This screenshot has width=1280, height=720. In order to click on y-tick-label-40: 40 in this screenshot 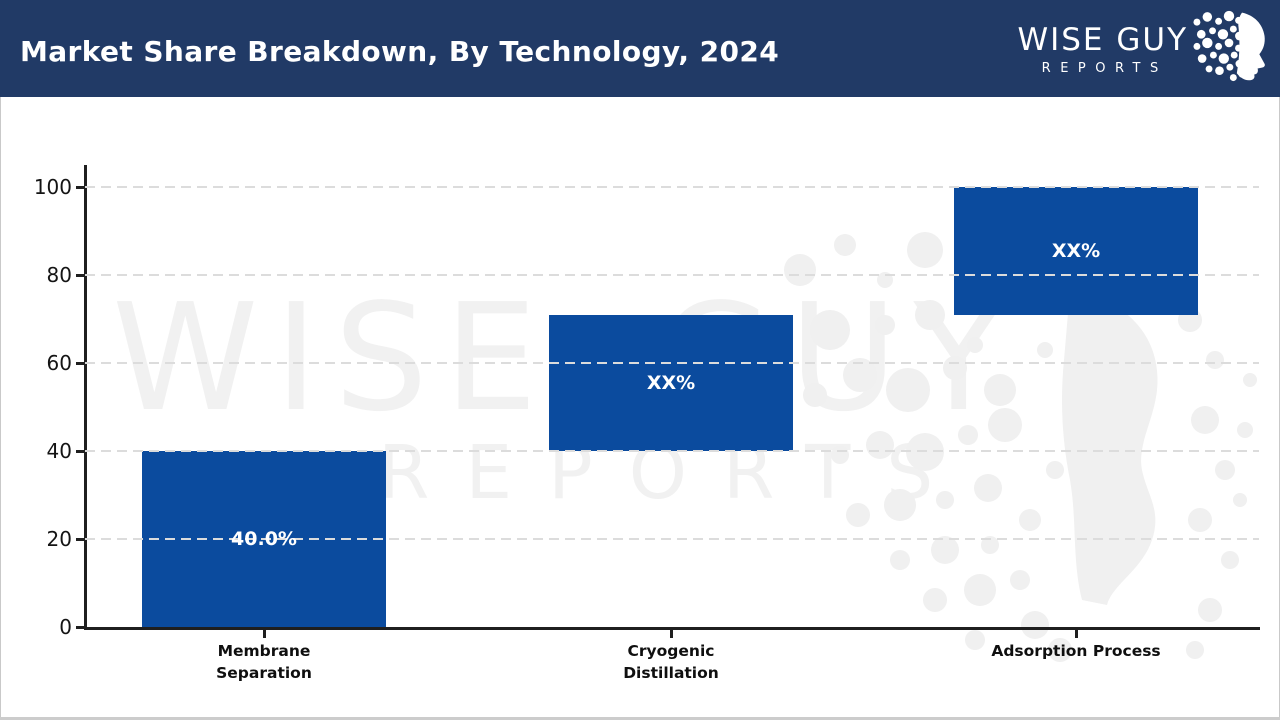, I will do `click(59, 451)`.